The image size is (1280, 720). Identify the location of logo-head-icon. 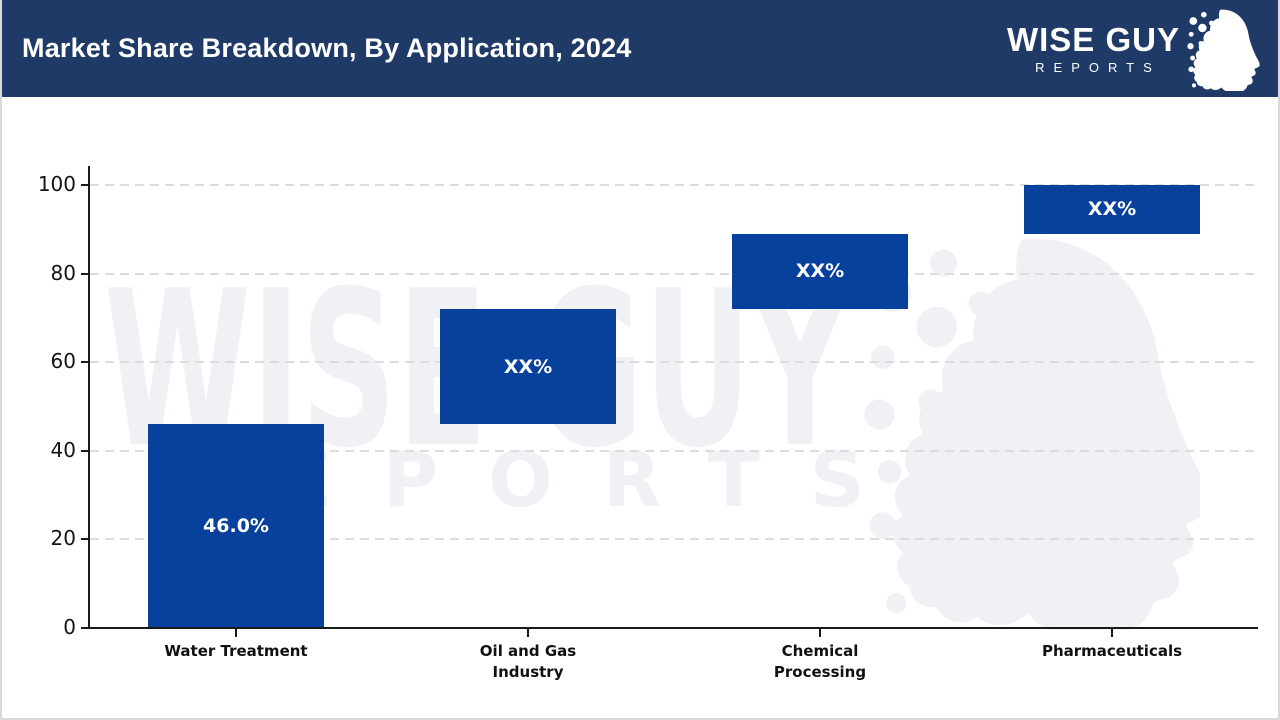
(1223, 50).